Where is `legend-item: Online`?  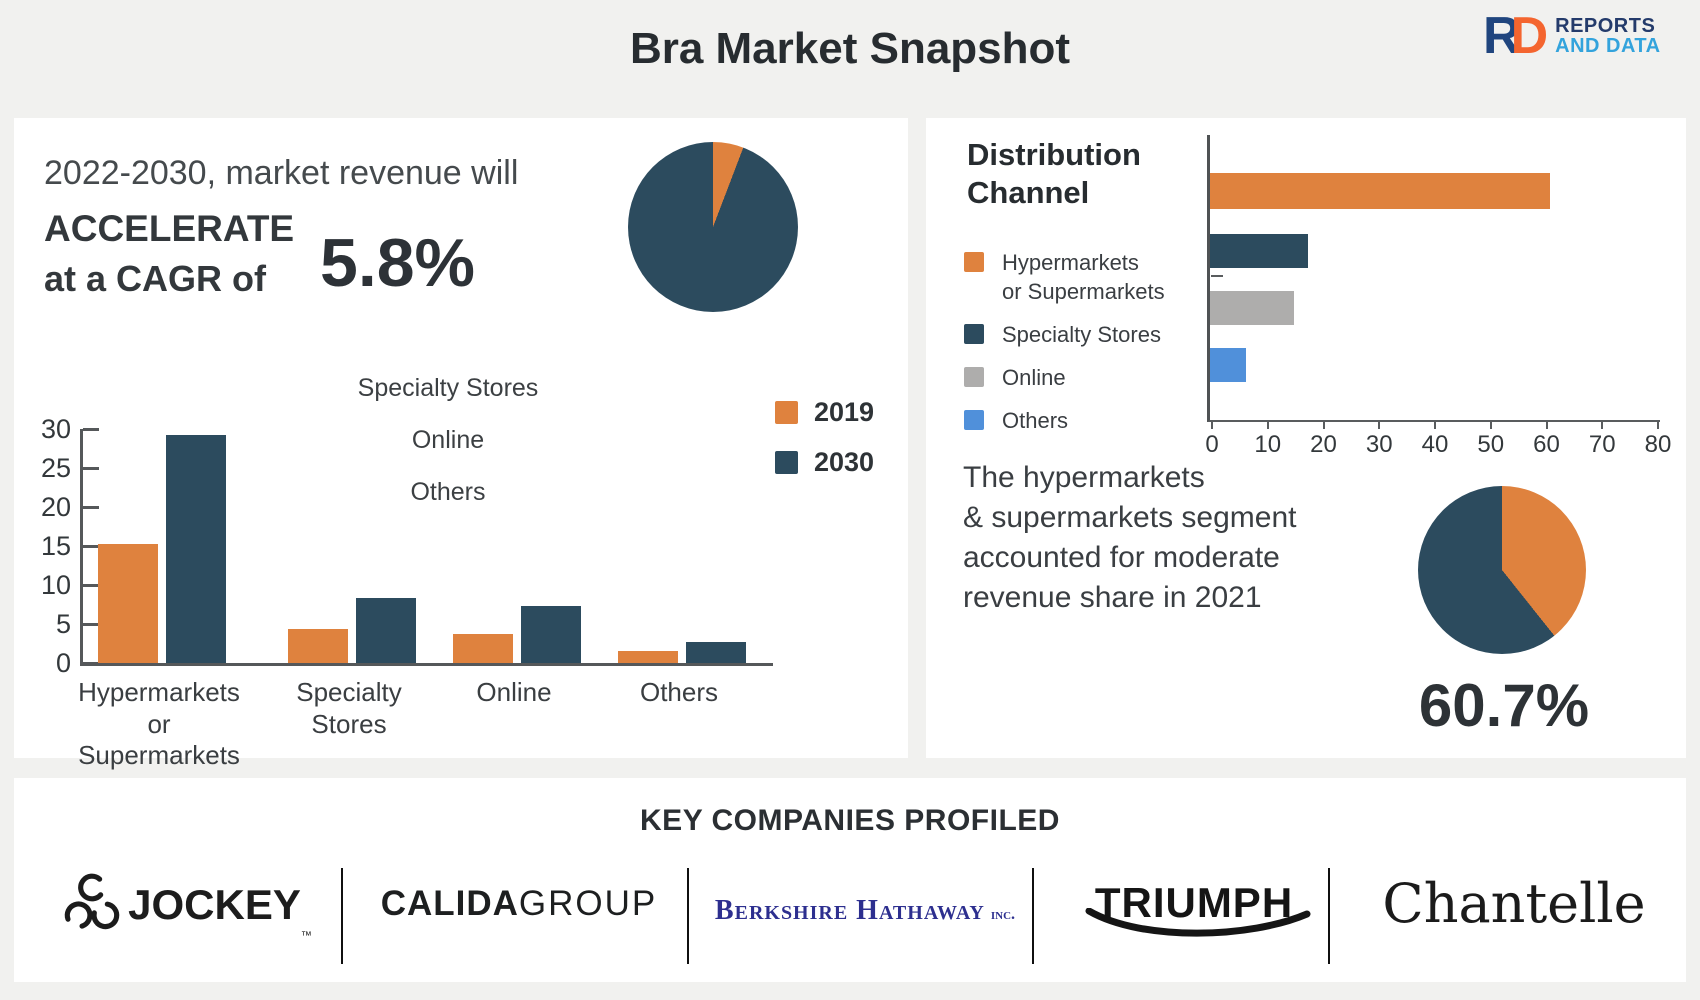 legend-item: Online is located at coordinates (1064, 377).